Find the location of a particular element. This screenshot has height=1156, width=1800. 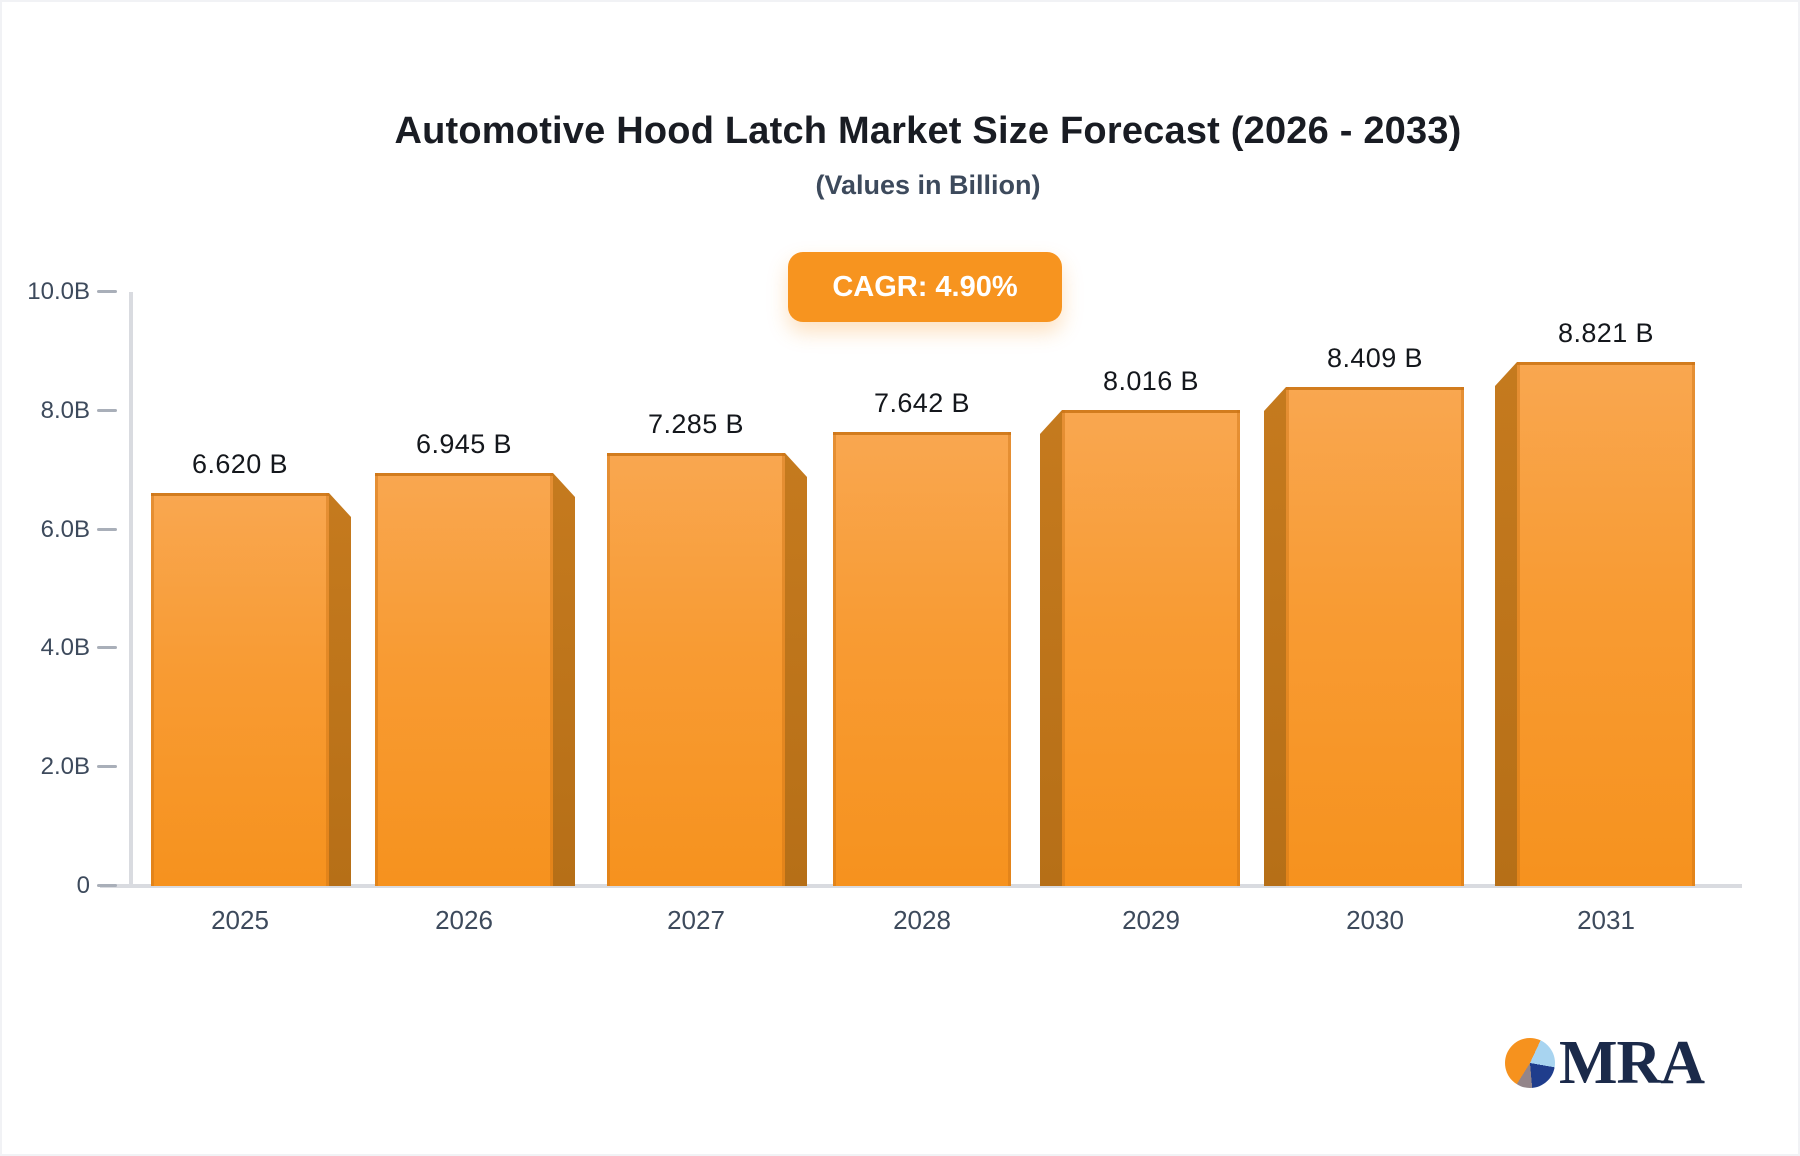

x-axis-baseline is located at coordinates (921, 886).